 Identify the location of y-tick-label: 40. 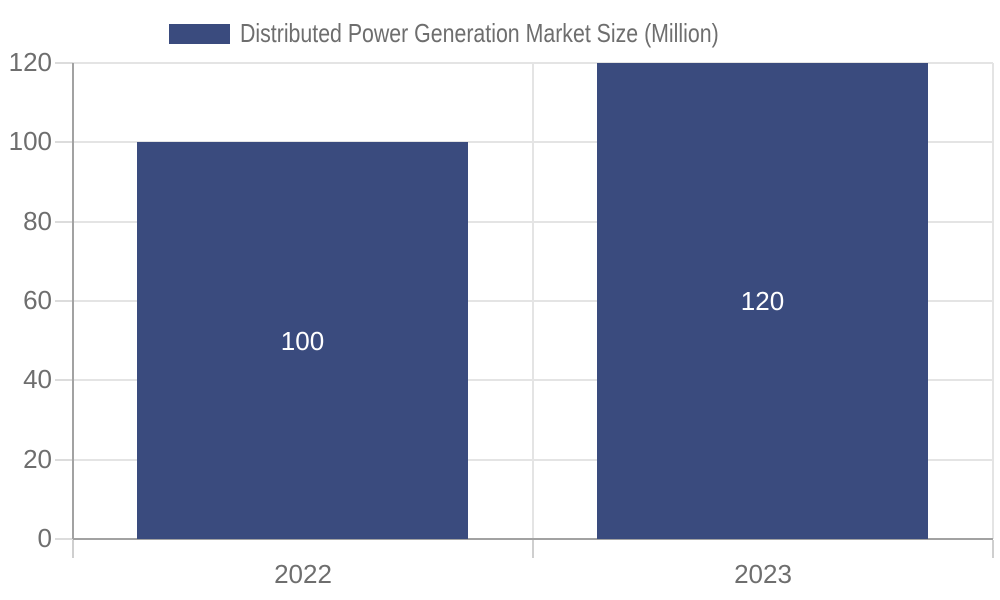
(37, 379).